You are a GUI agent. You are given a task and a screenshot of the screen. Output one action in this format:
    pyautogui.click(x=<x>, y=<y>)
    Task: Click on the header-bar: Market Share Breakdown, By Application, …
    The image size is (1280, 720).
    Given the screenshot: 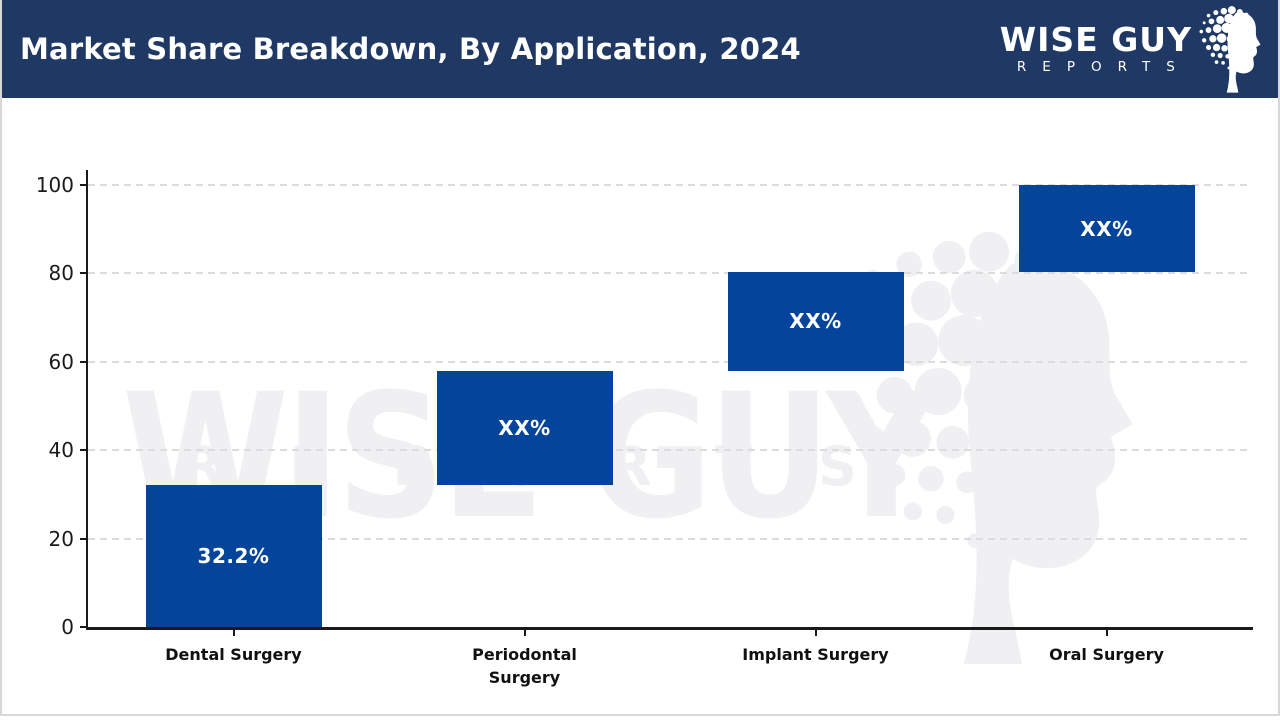 What is the action you would take?
    pyautogui.click(x=640, y=49)
    